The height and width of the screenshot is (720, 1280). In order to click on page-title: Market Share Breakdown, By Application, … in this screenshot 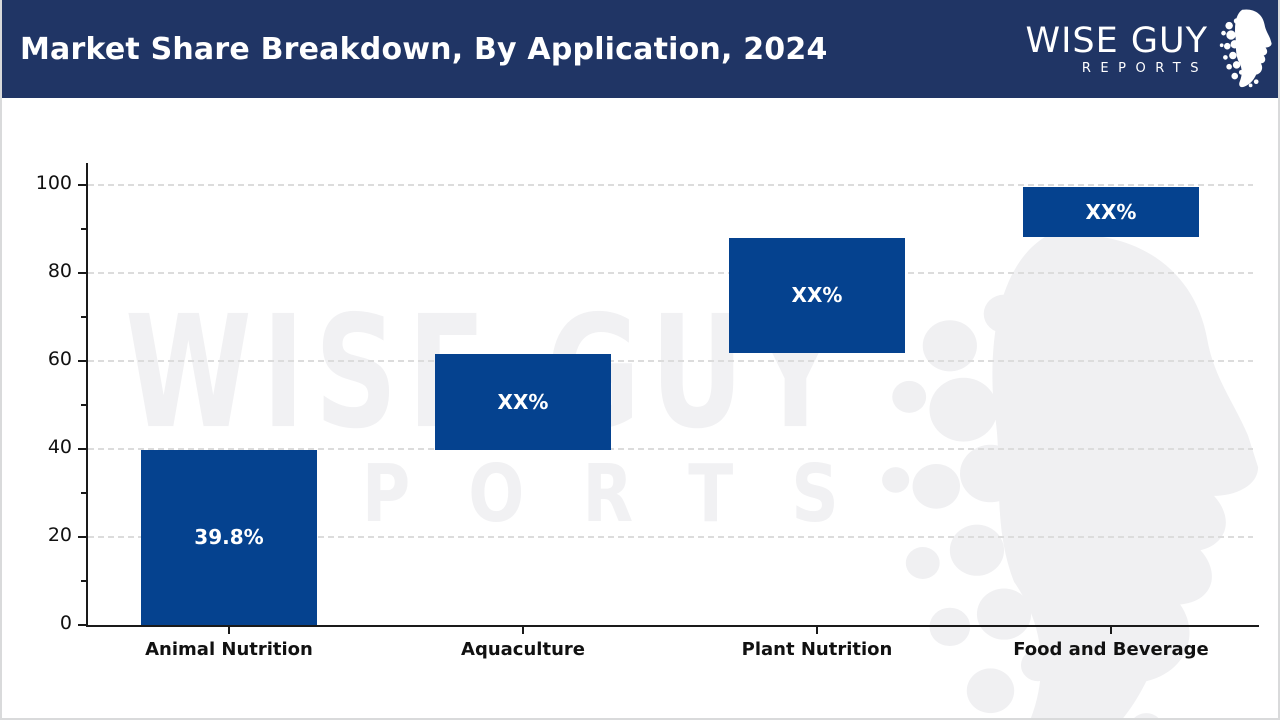, I will do `click(424, 49)`.